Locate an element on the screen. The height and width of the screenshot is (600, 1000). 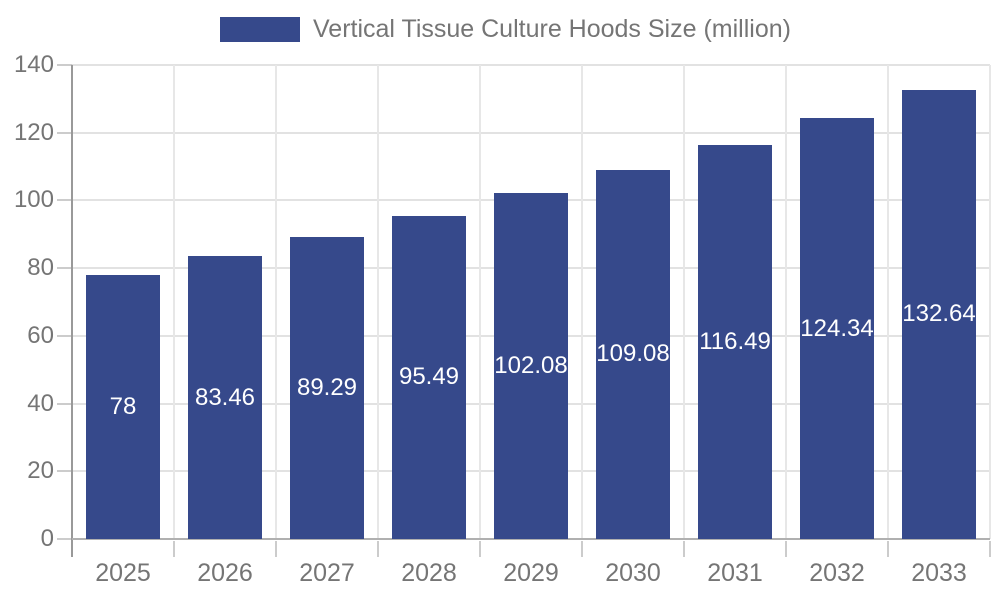
bar-2026 is located at coordinates (225, 397).